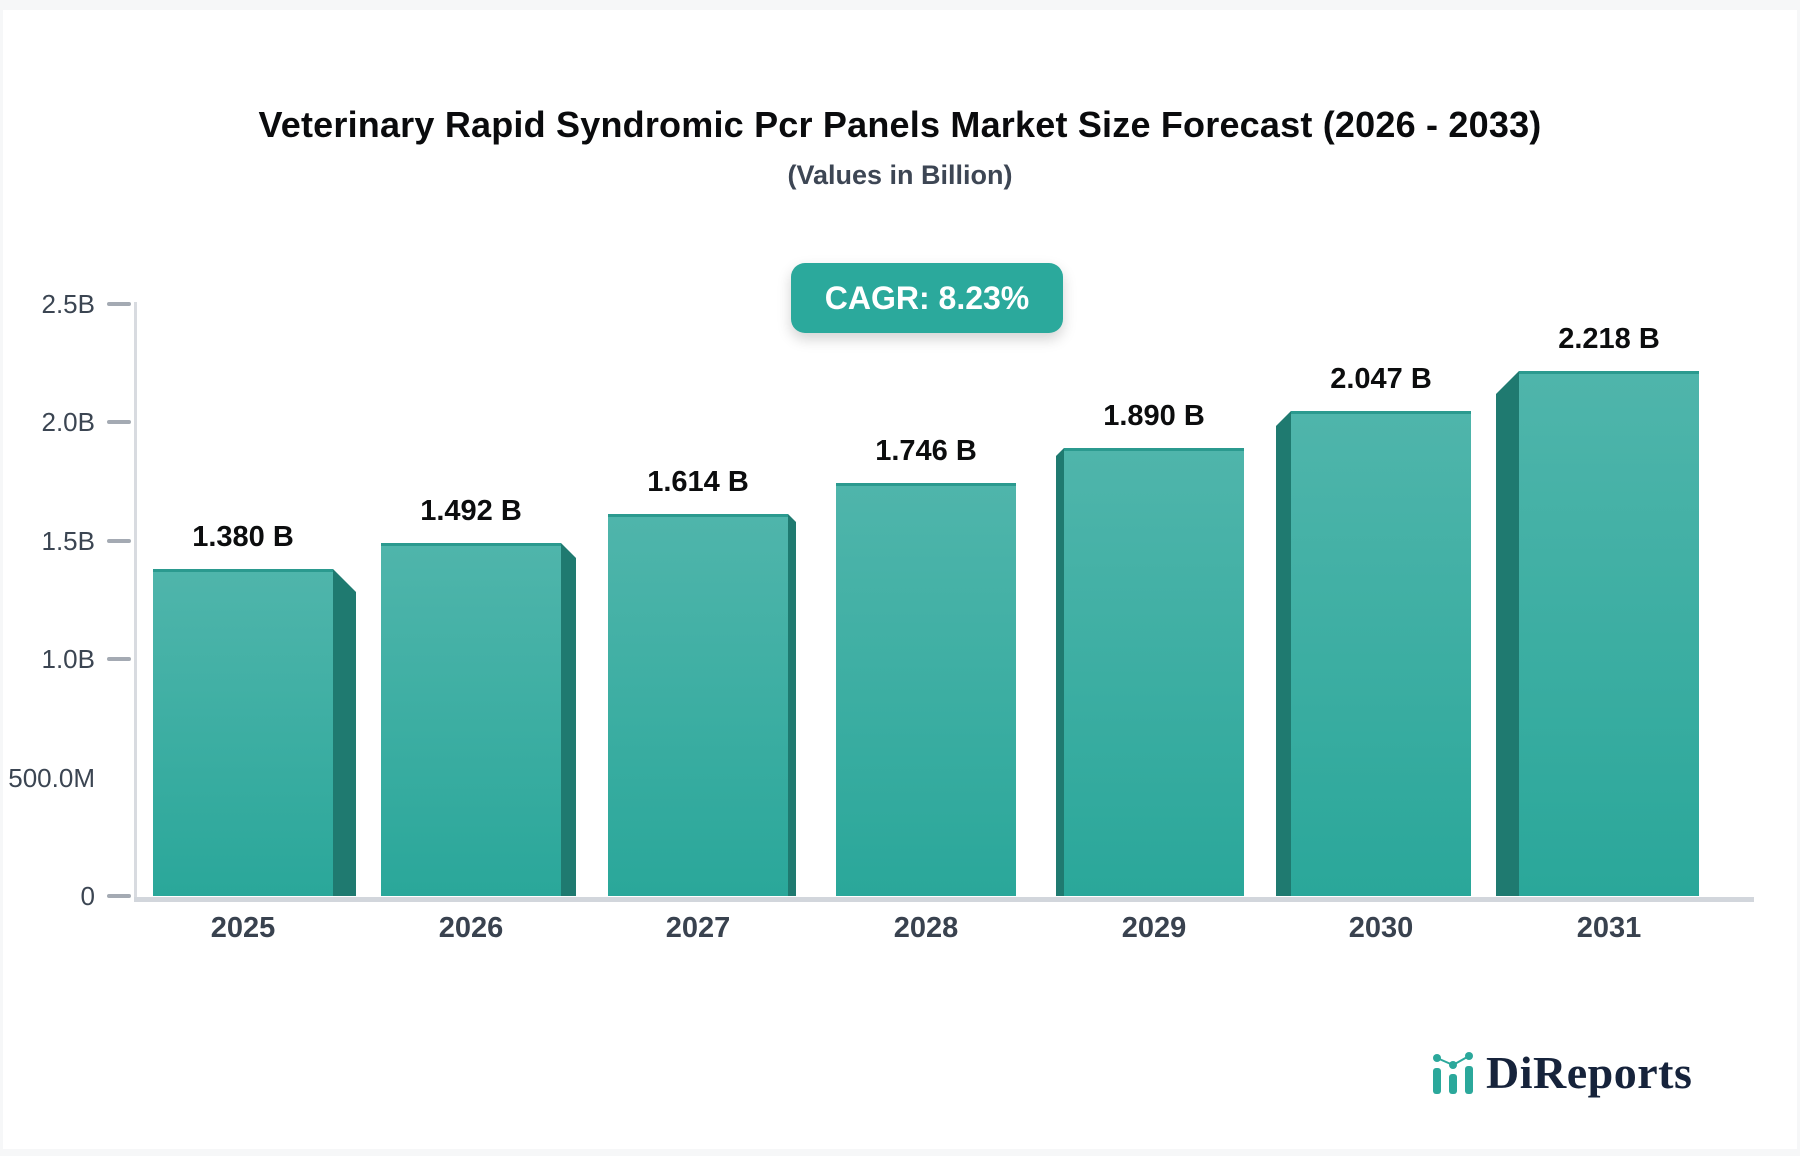  What do you see at coordinates (926, 689) in the screenshot?
I see `bar-2028` at bounding box center [926, 689].